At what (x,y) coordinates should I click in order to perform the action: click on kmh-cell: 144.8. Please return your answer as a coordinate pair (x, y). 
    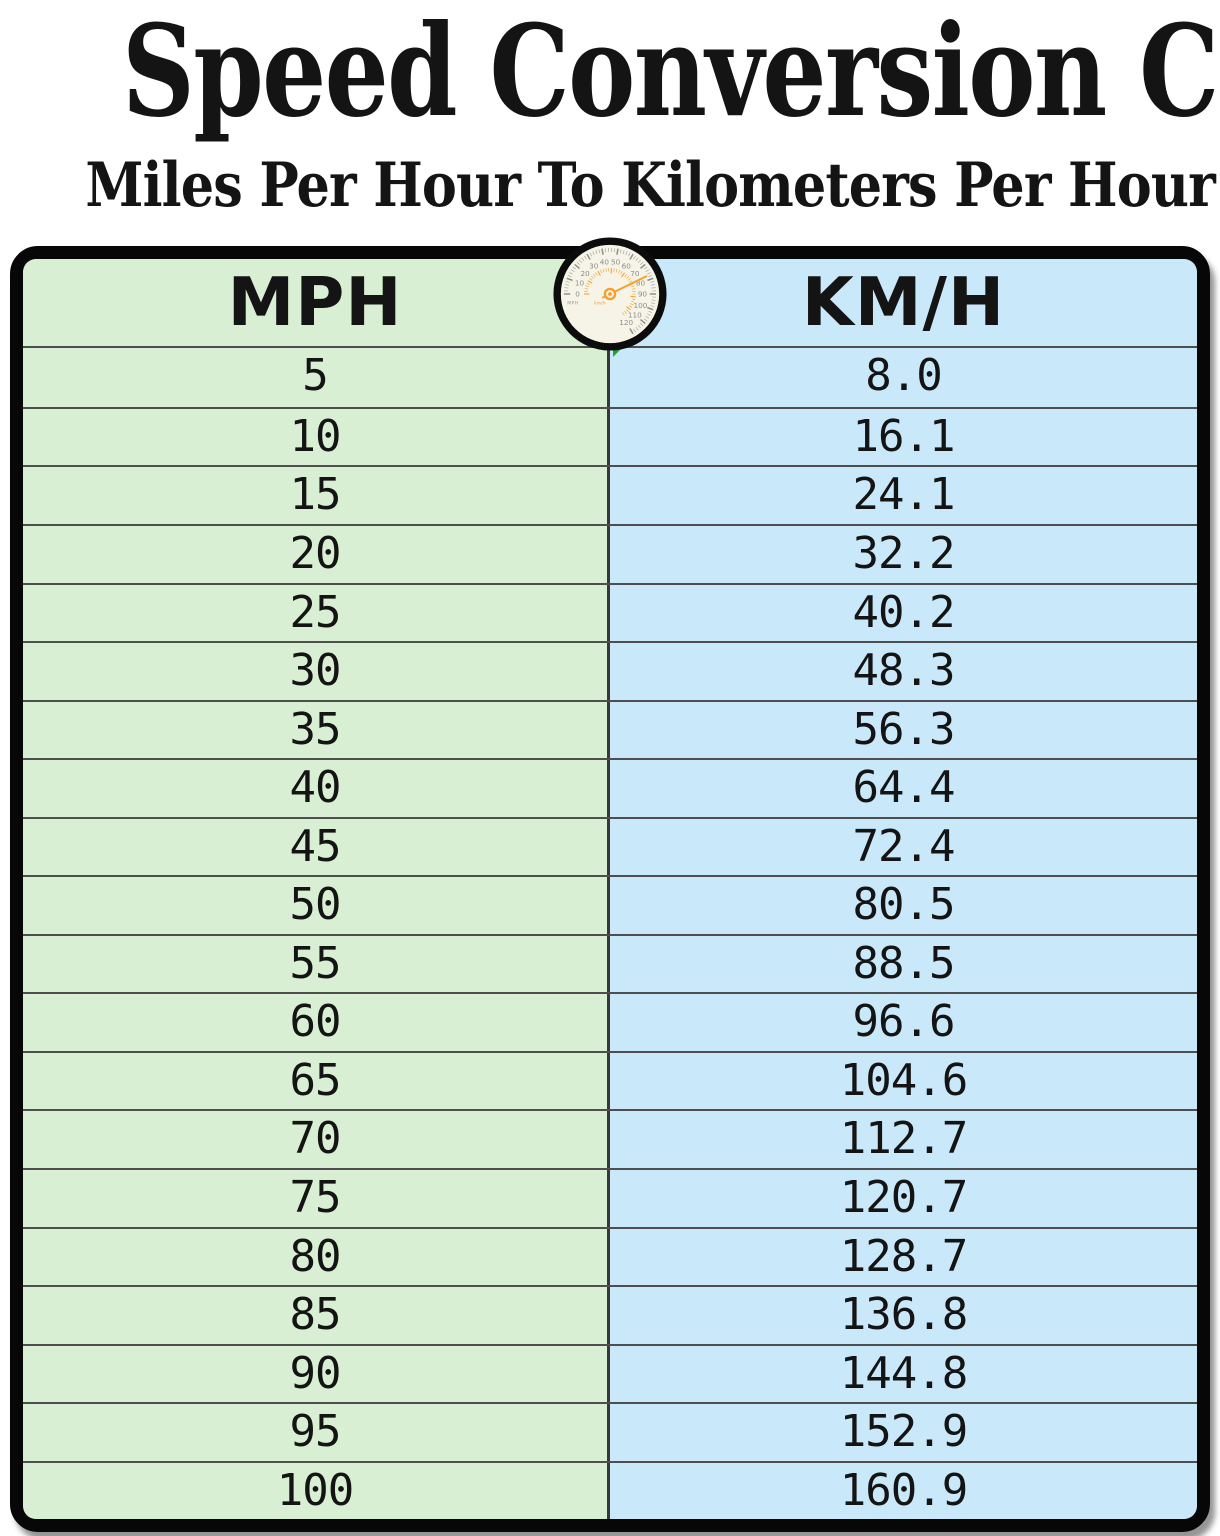
    Looking at the image, I should click on (903, 1374).